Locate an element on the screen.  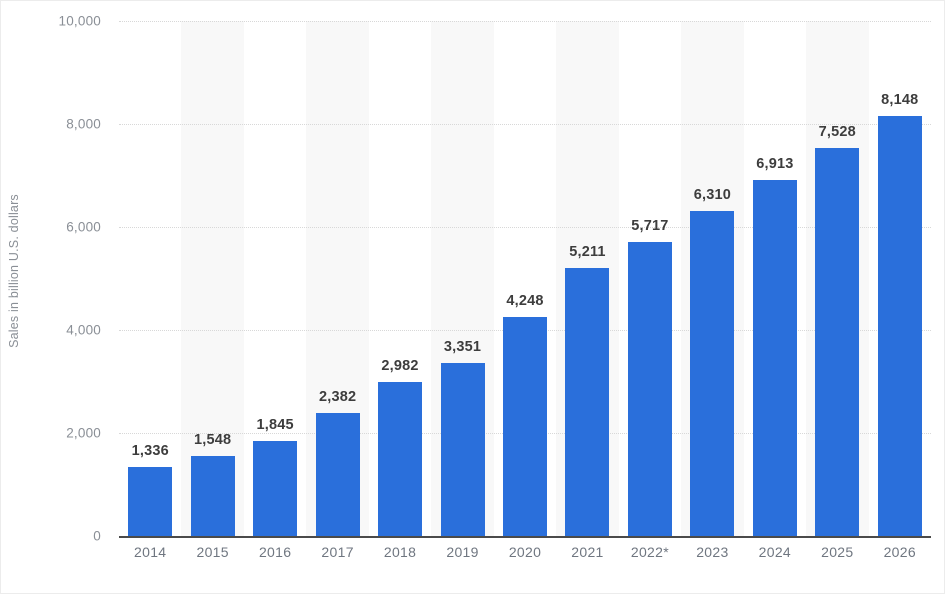
y-axis-tick-label: 8,000 is located at coordinates (83, 124).